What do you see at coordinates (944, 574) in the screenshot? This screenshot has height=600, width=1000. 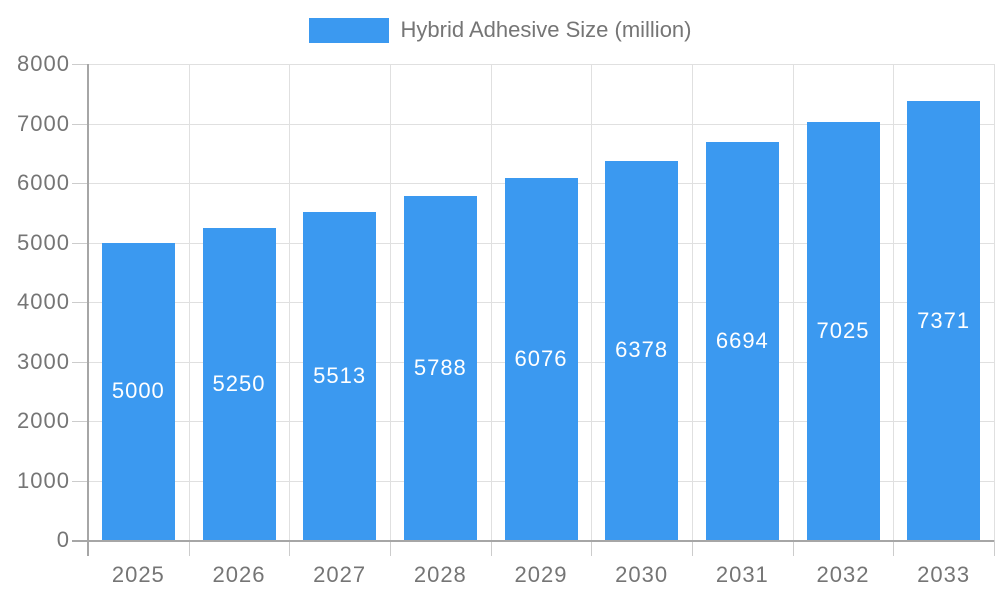 I see `x-axis-label: 2033` at bounding box center [944, 574].